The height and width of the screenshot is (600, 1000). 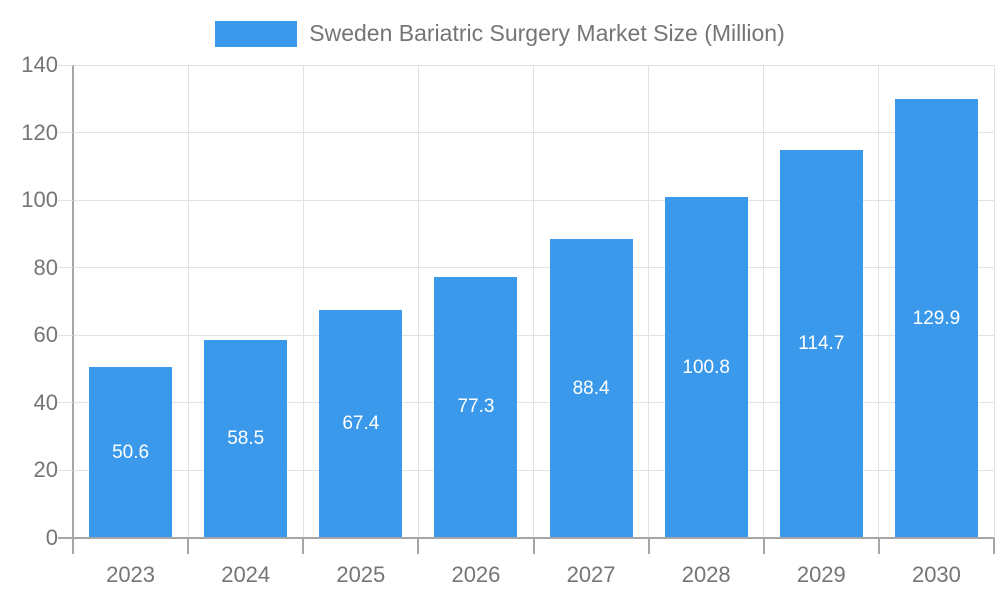 I want to click on y-axis-line, so click(x=73, y=301).